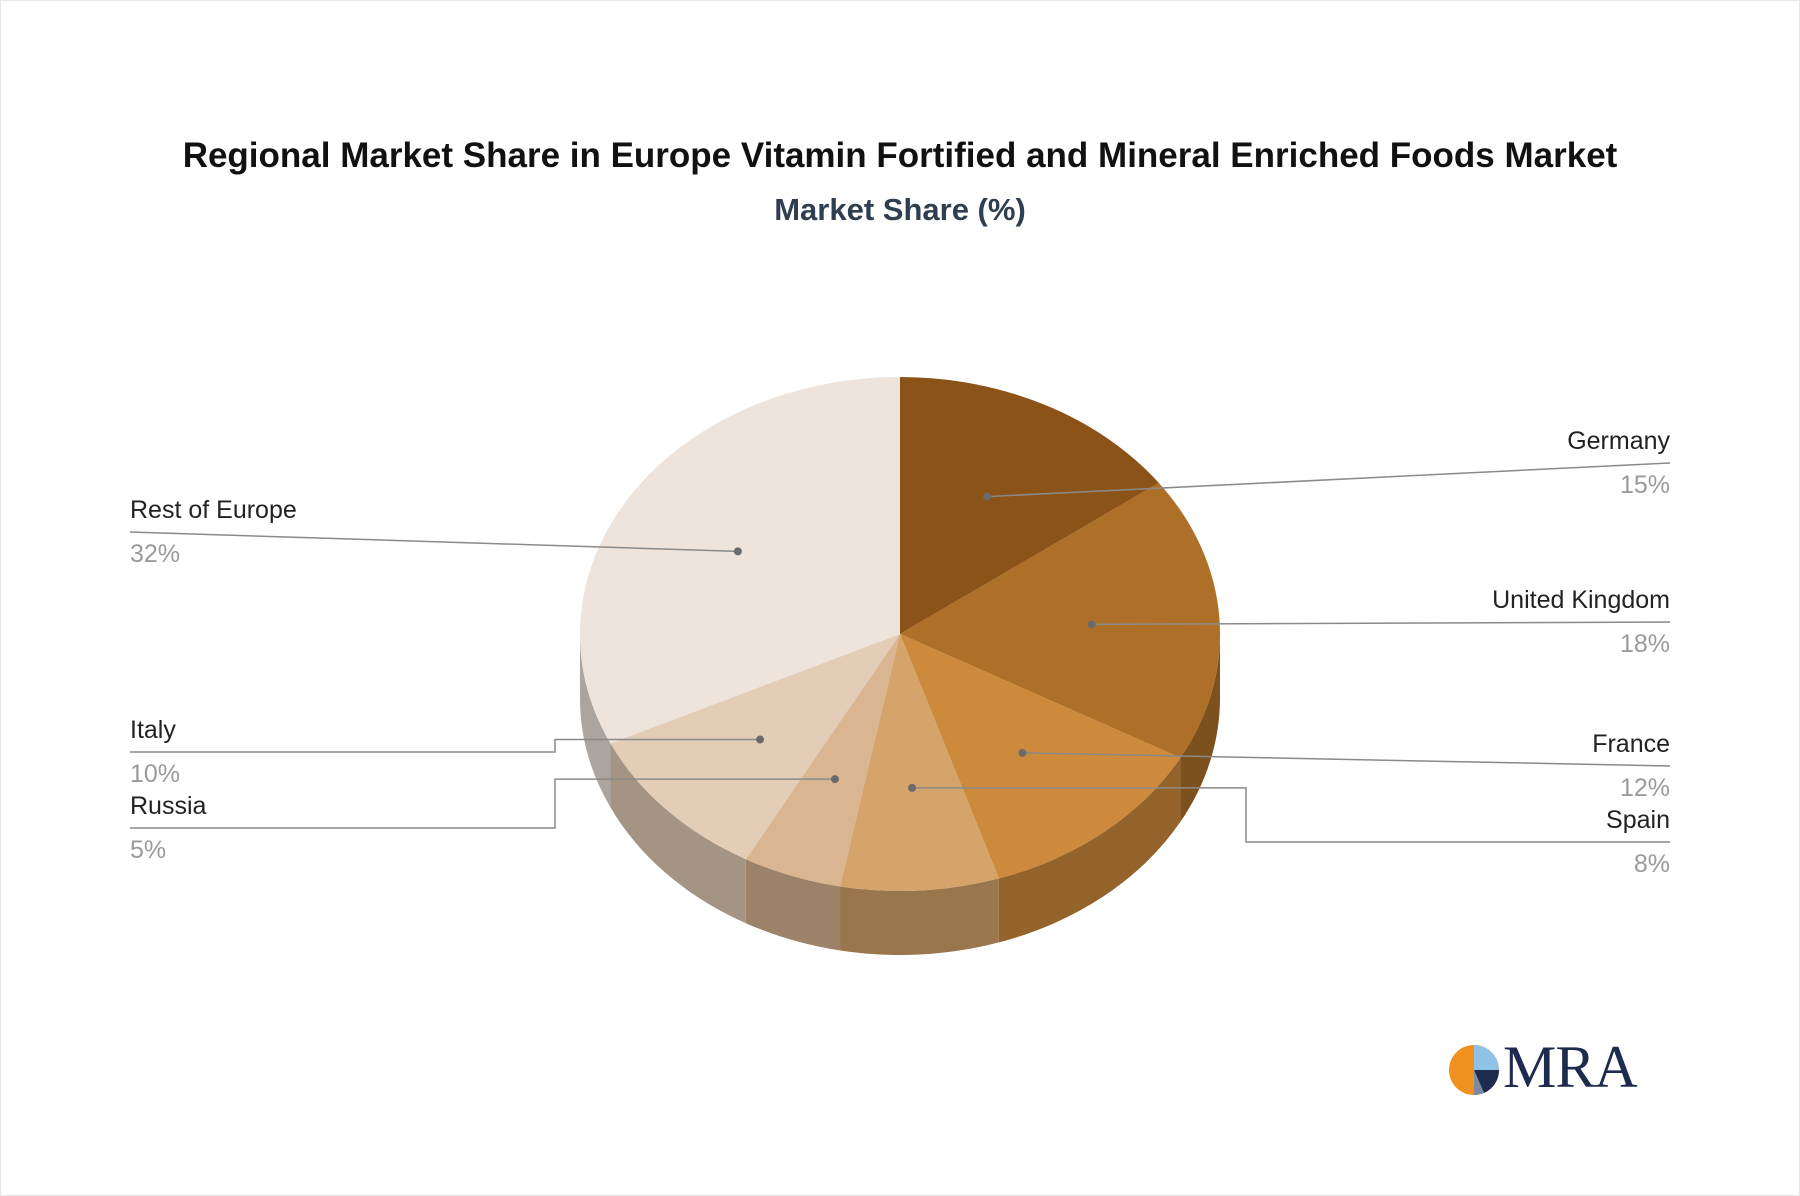 This screenshot has width=1800, height=1196. Describe the element at coordinates (834, 779) in the screenshot. I see `leader-dot-russia` at that location.